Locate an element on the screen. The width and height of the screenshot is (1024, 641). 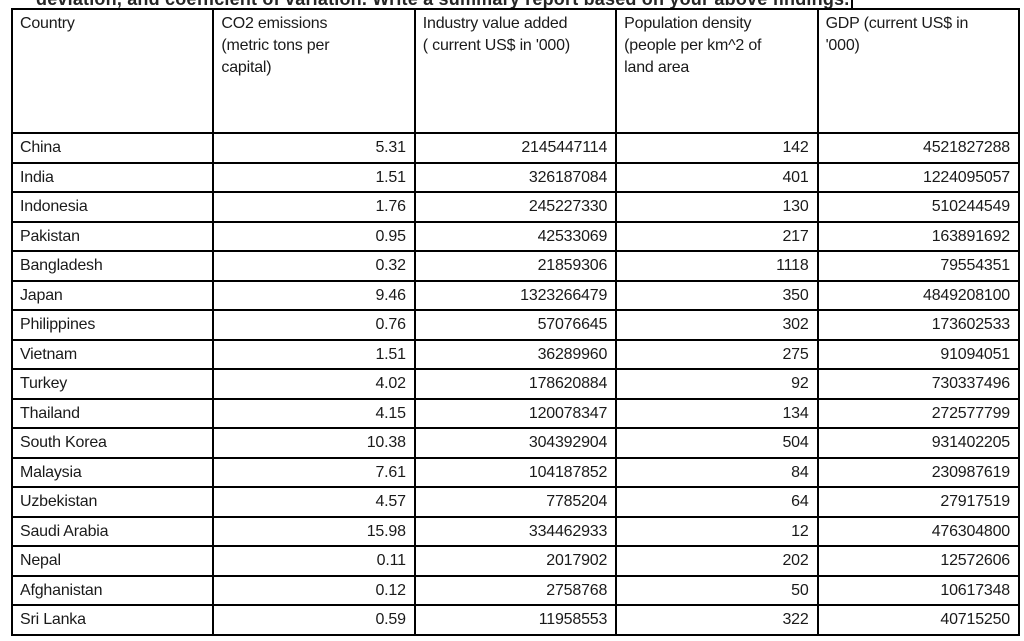
column-header-gdp: GDP (current US$ in '000) is located at coordinates (918, 71).